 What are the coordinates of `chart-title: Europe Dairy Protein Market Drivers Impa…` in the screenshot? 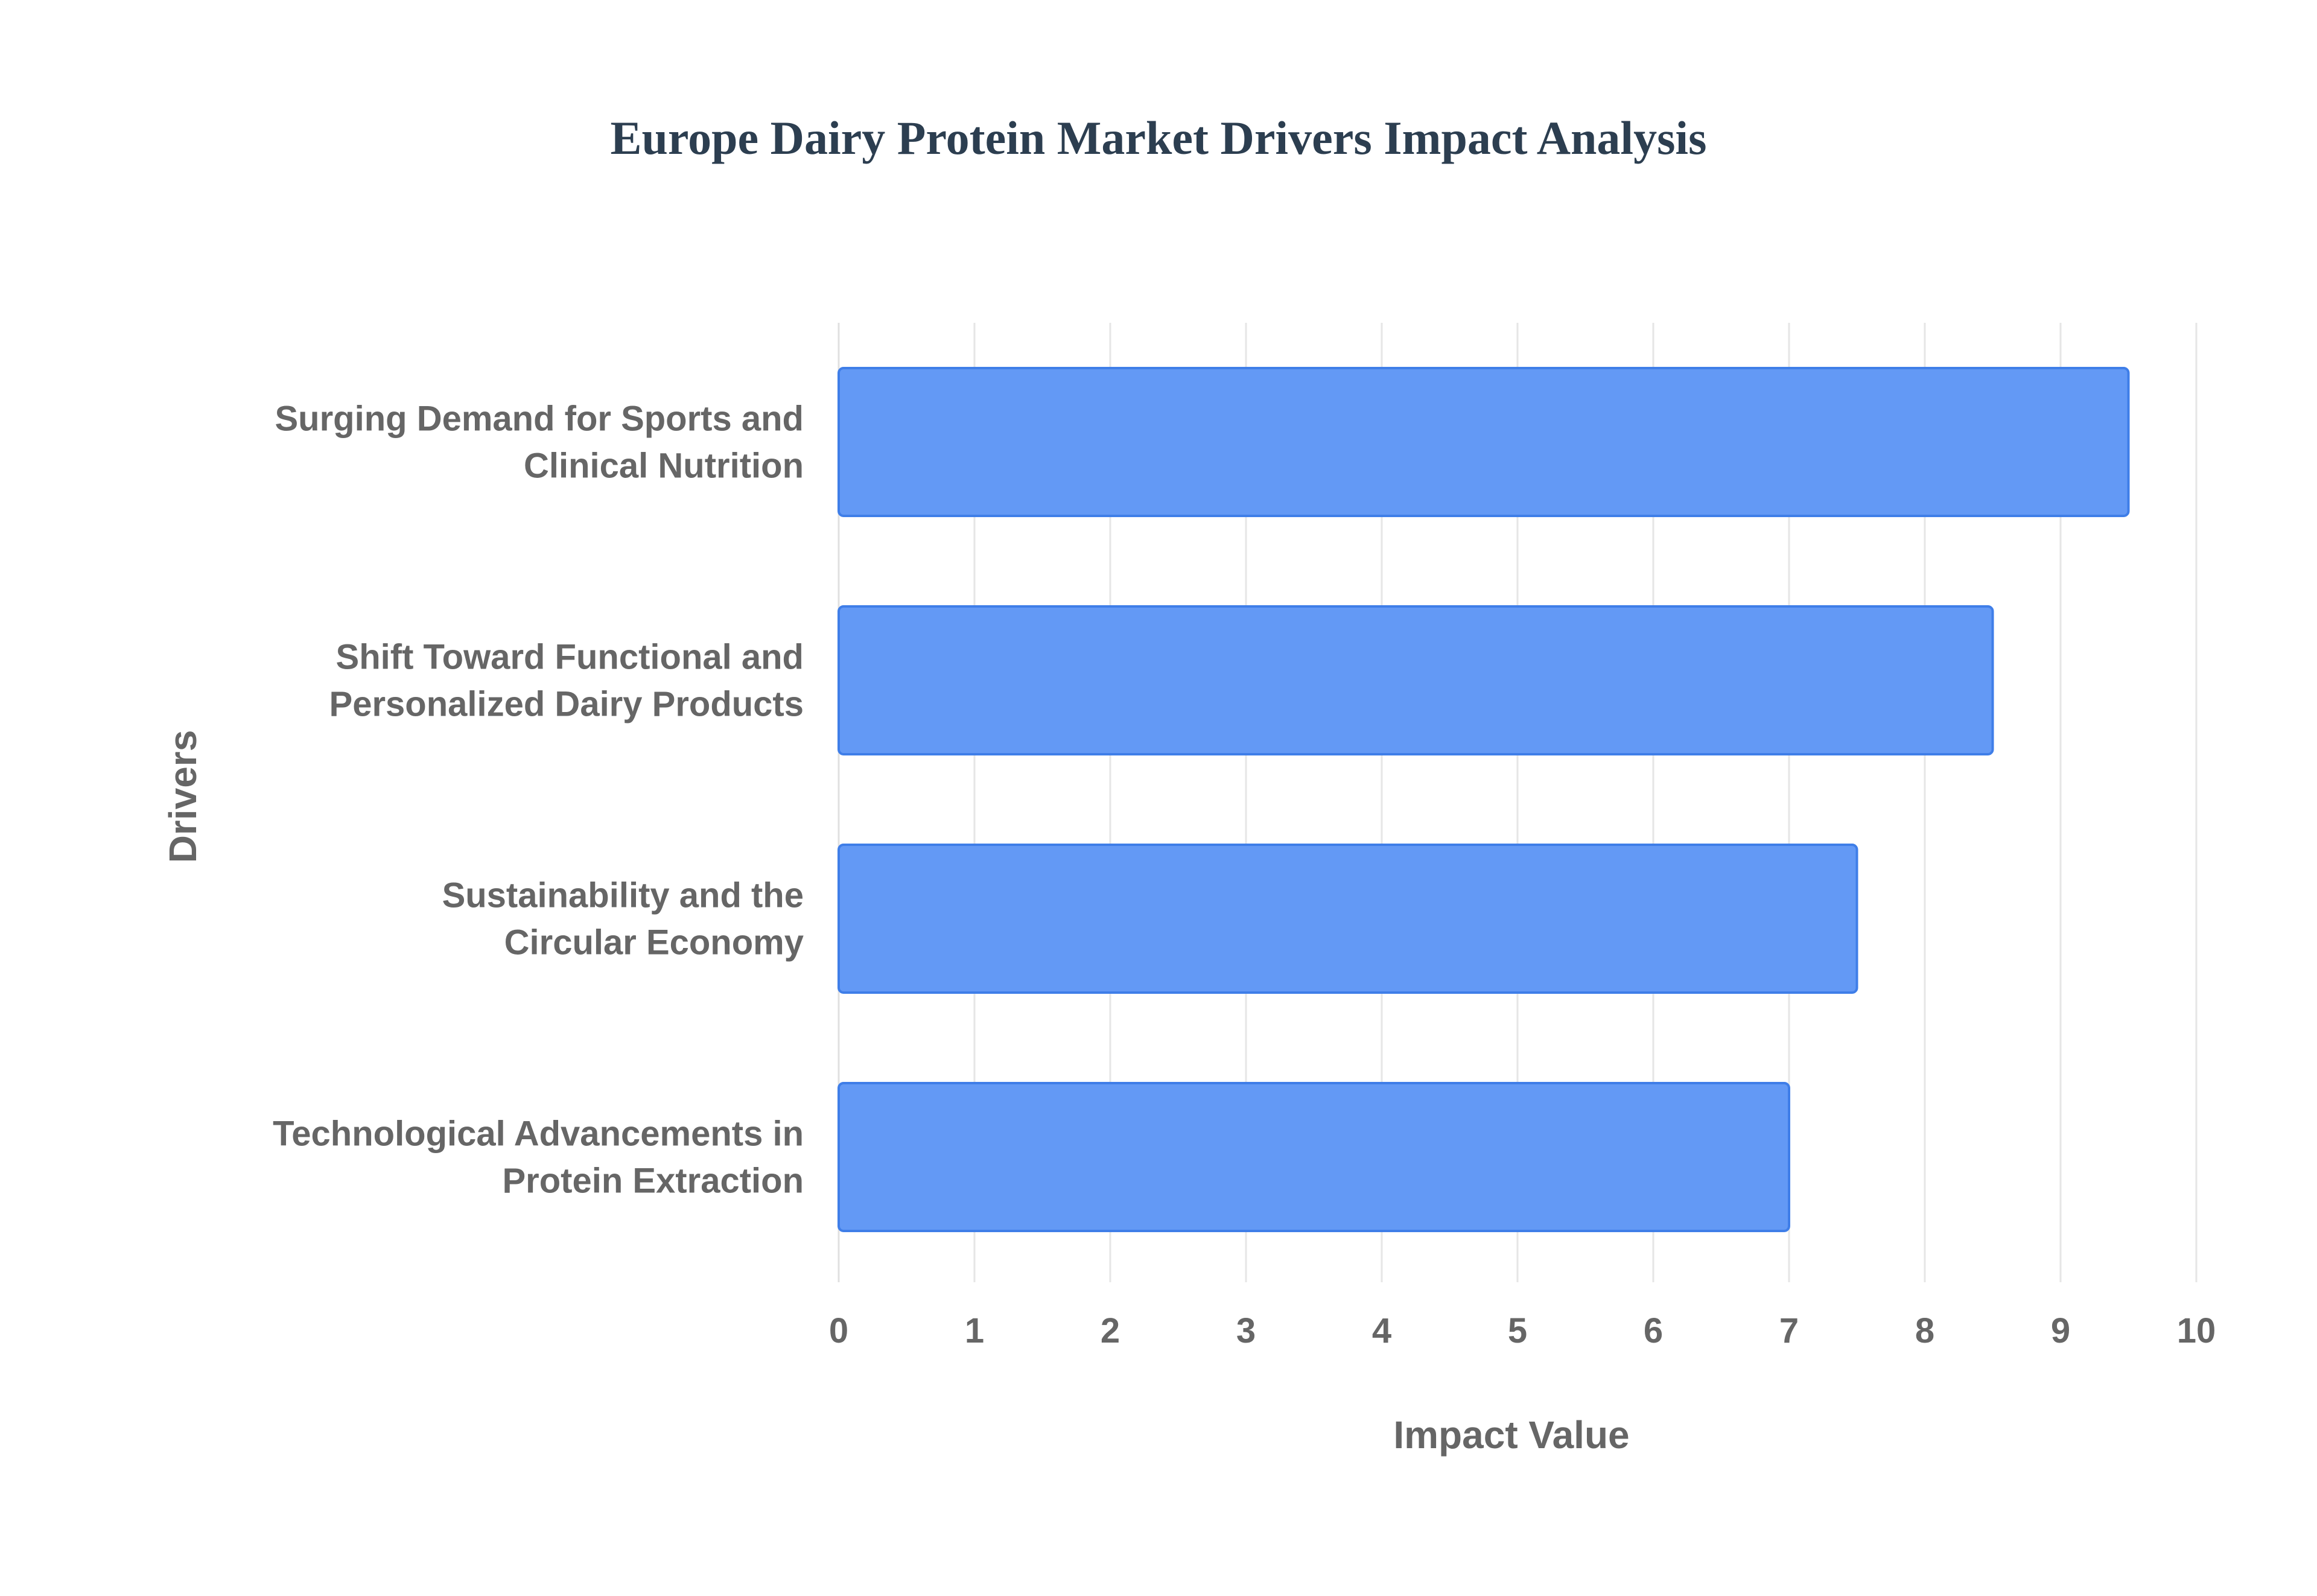 It's located at (1159, 138).